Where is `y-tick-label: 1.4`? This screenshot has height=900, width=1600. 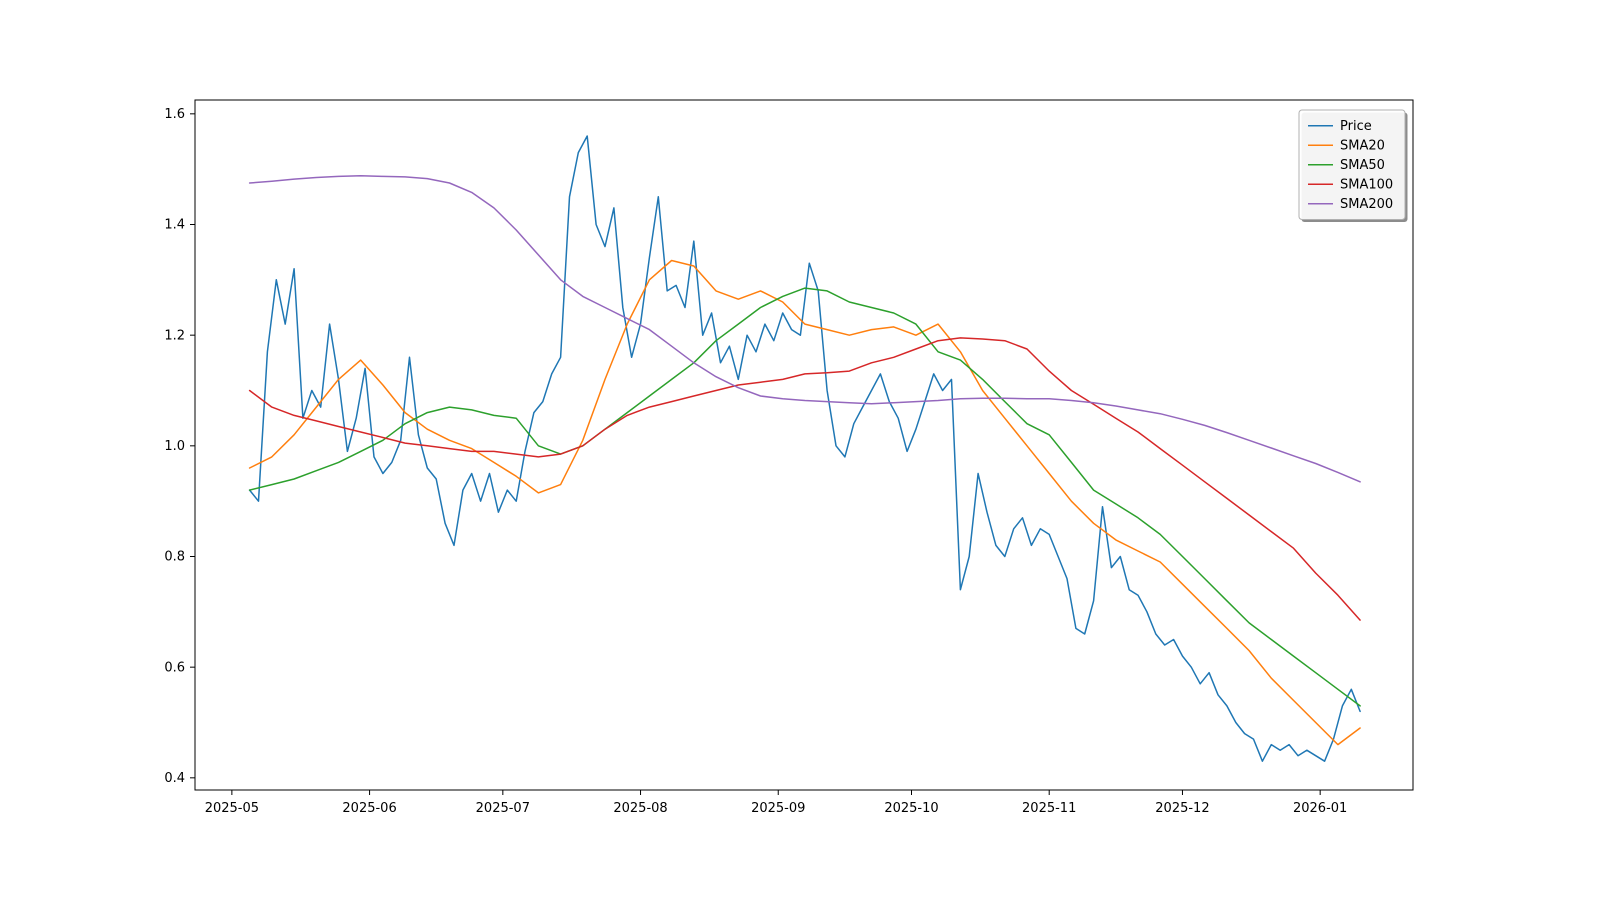 y-tick-label: 1.4 is located at coordinates (174, 225).